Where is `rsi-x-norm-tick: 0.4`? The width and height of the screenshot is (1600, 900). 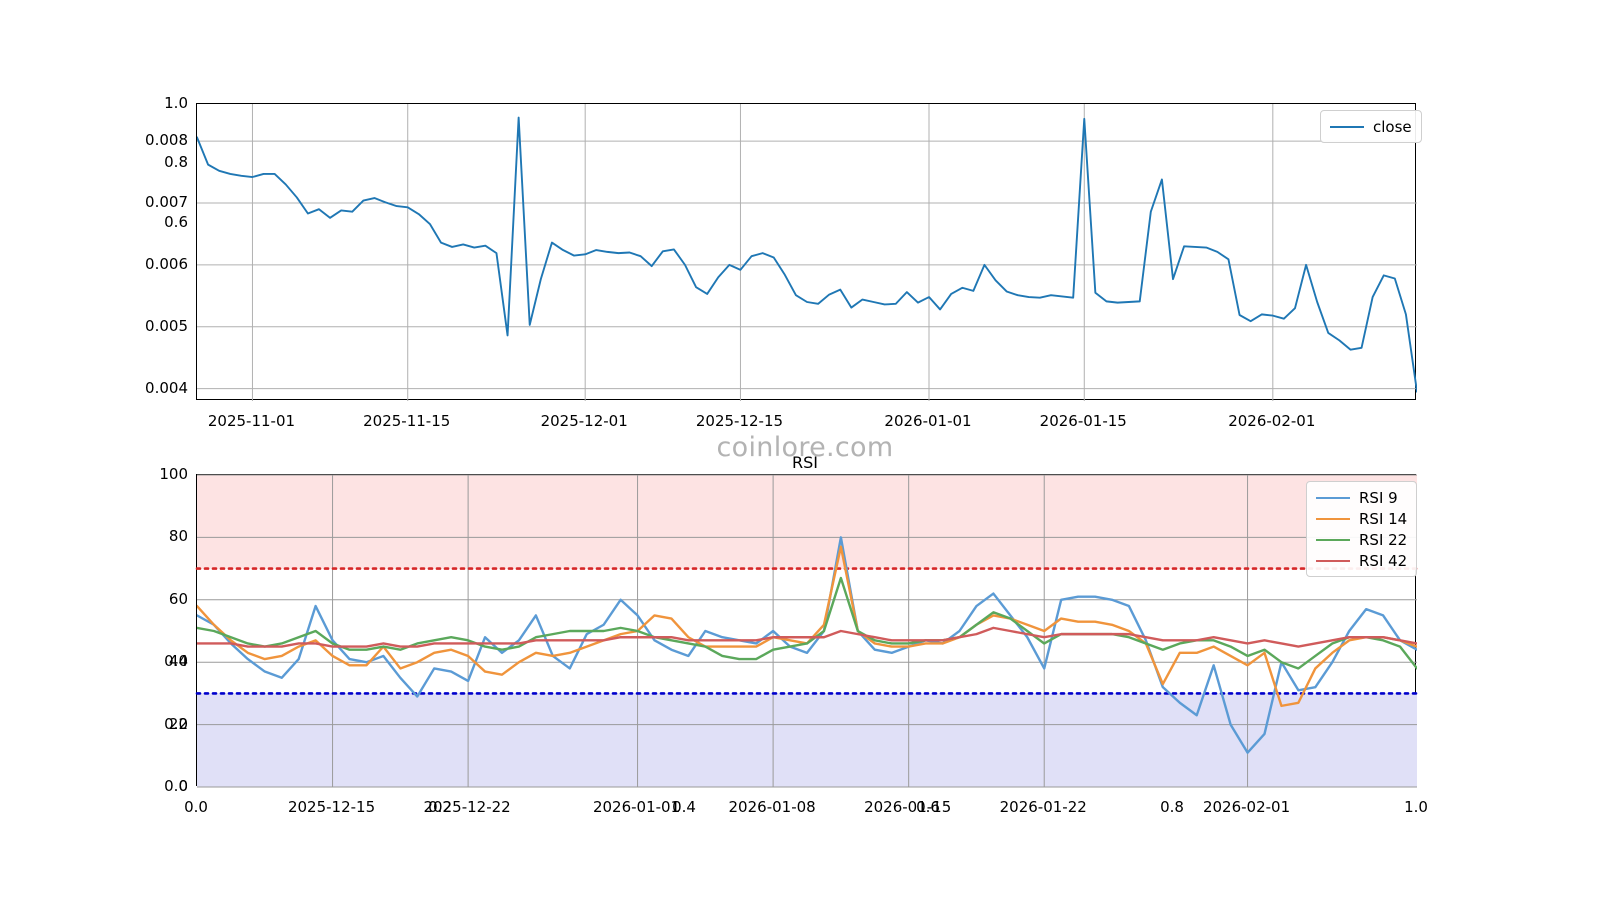
rsi-x-norm-tick: 0.4 is located at coordinates (684, 807).